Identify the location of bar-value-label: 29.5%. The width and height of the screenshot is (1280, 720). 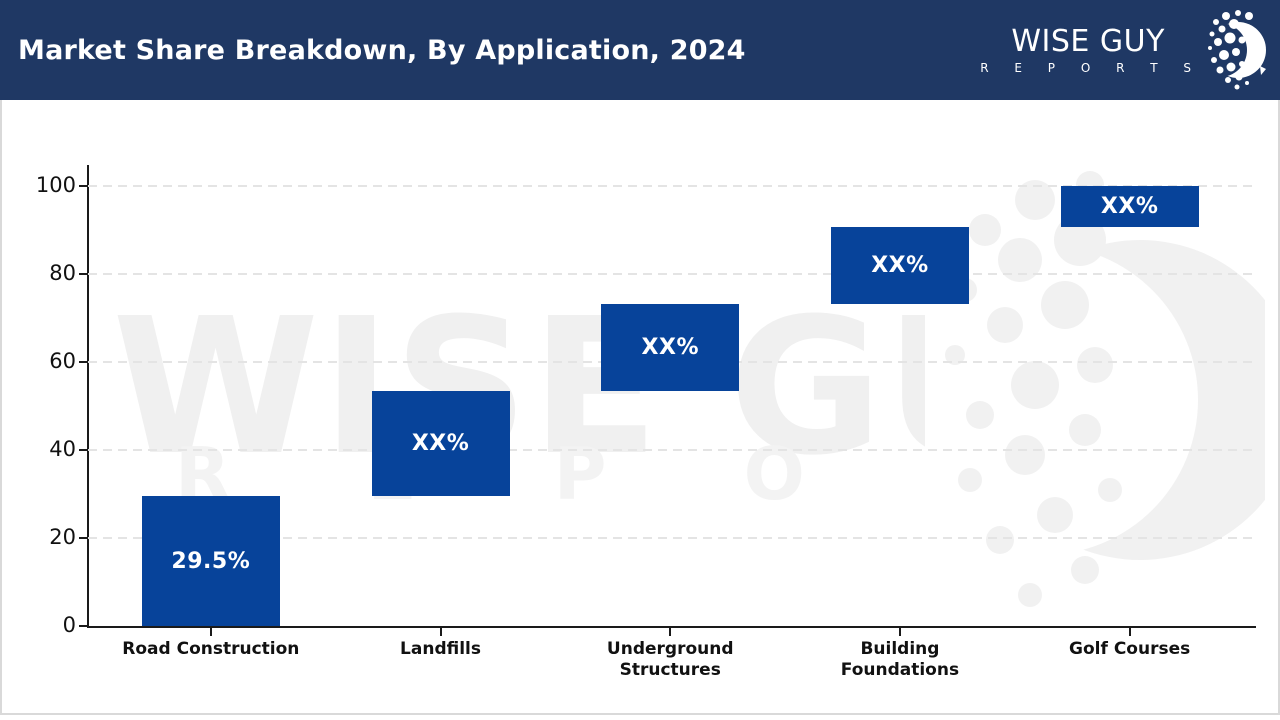
(211, 561).